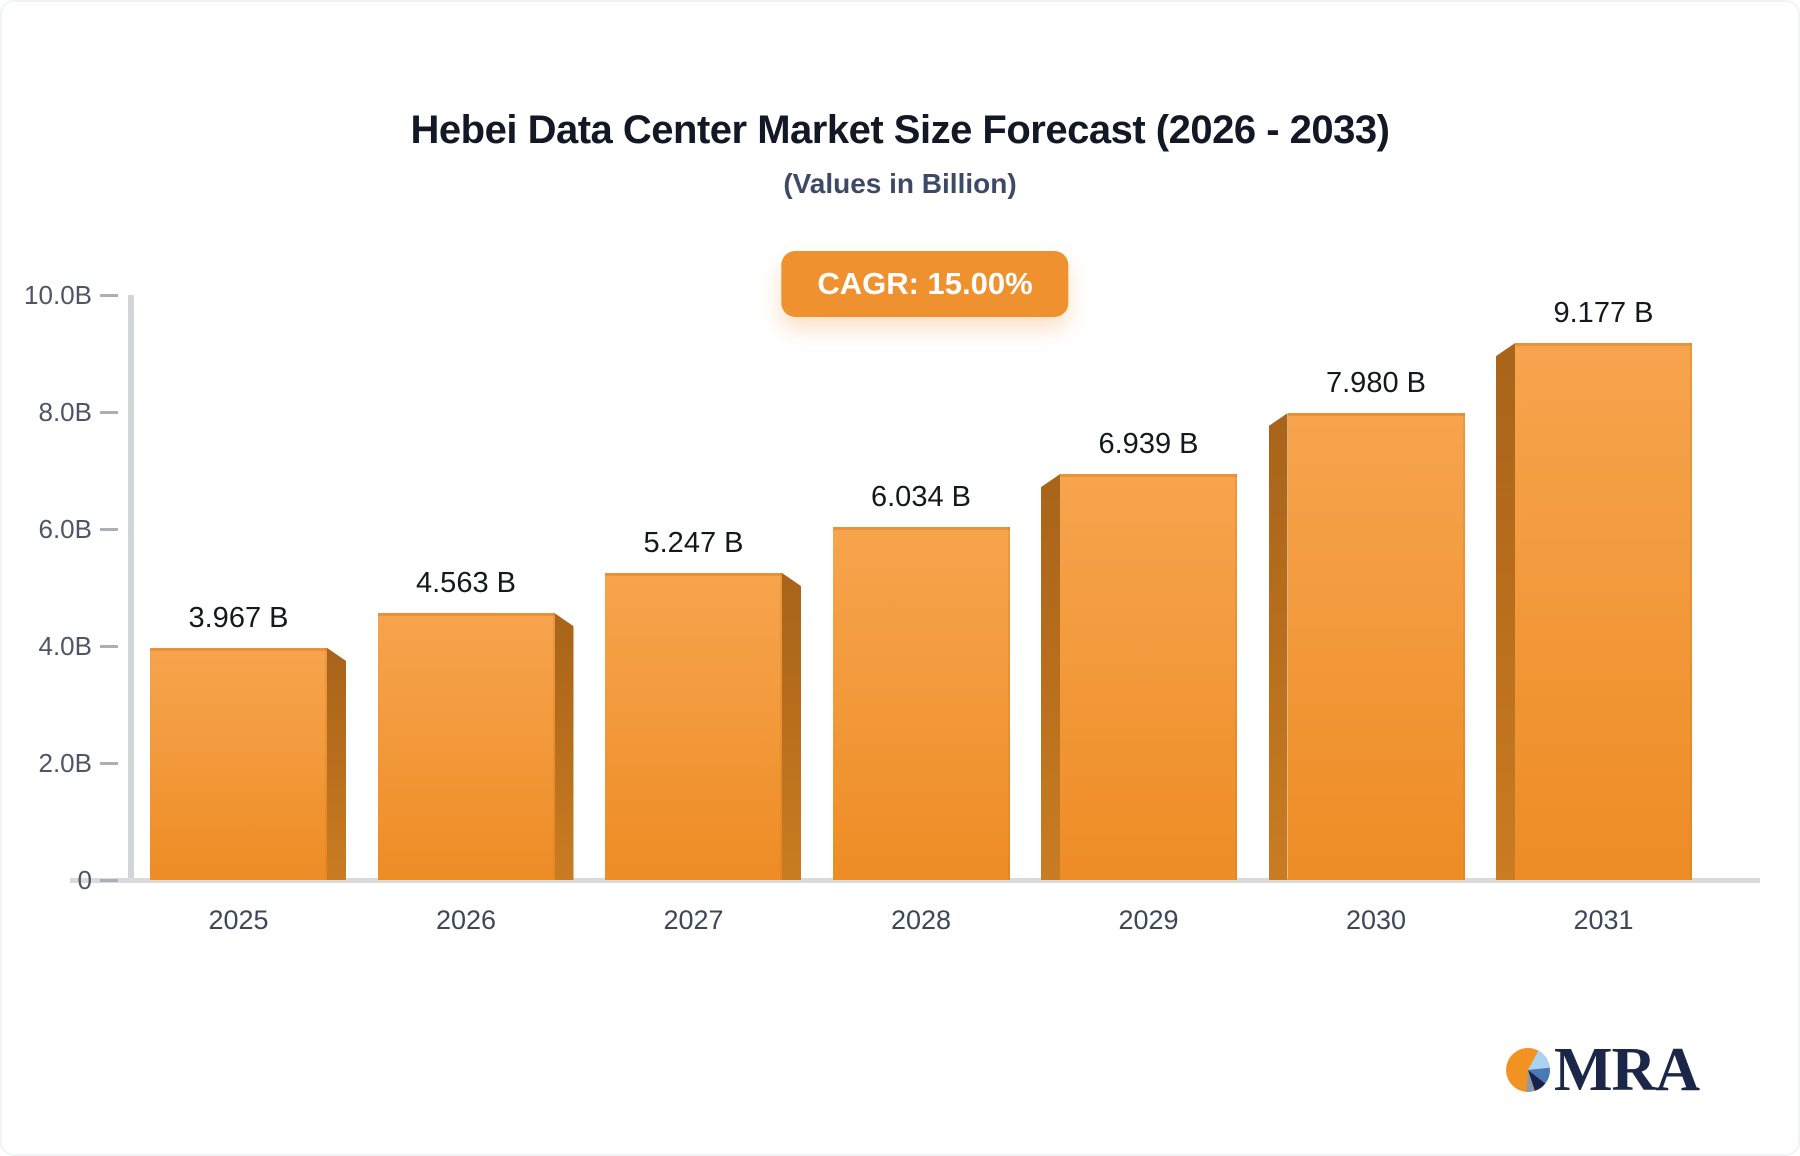 The height and width of the screenshot is (1156, 1800). Describe the element at coordinates (693, 920) in the screenshot. I see `x-axis-label: 2027` at that location.